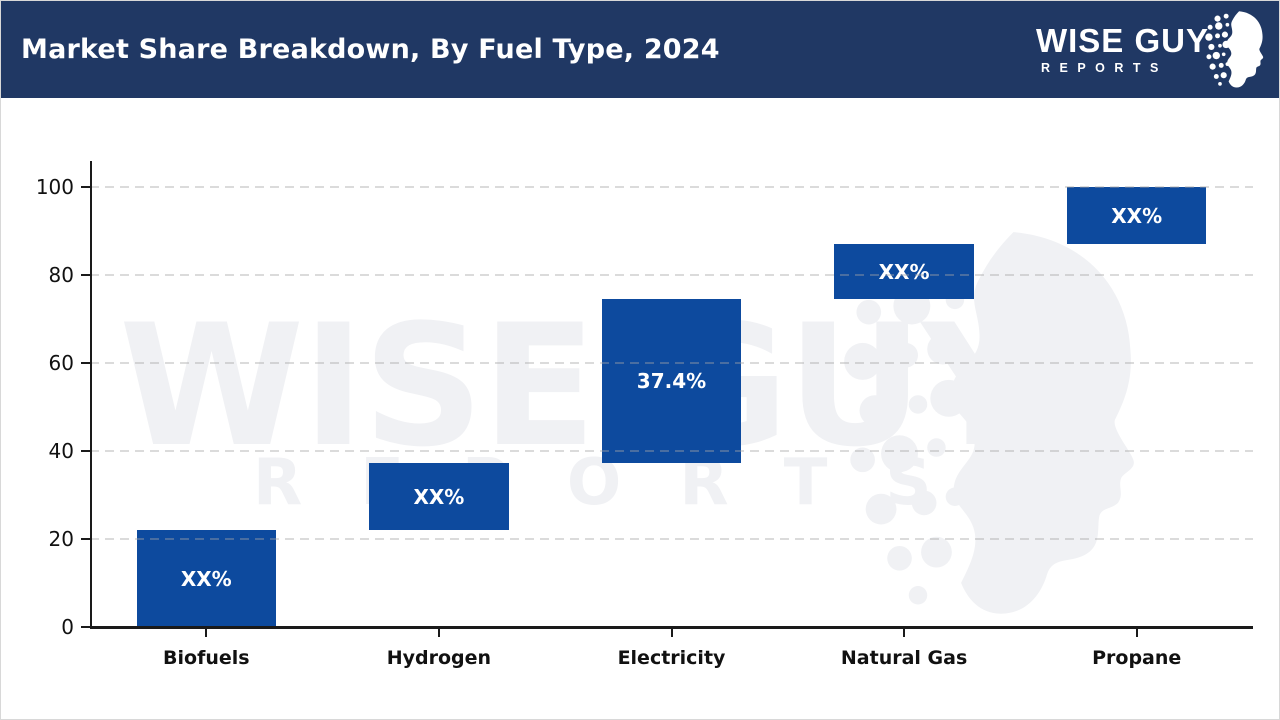 Image resolution: width=1280 pixels, height=720 pixels. What do you see at coordinates (621, 483) in the screenshot?
I see `watermark-subtext: REPORTS` at bounding box center [621, 483].